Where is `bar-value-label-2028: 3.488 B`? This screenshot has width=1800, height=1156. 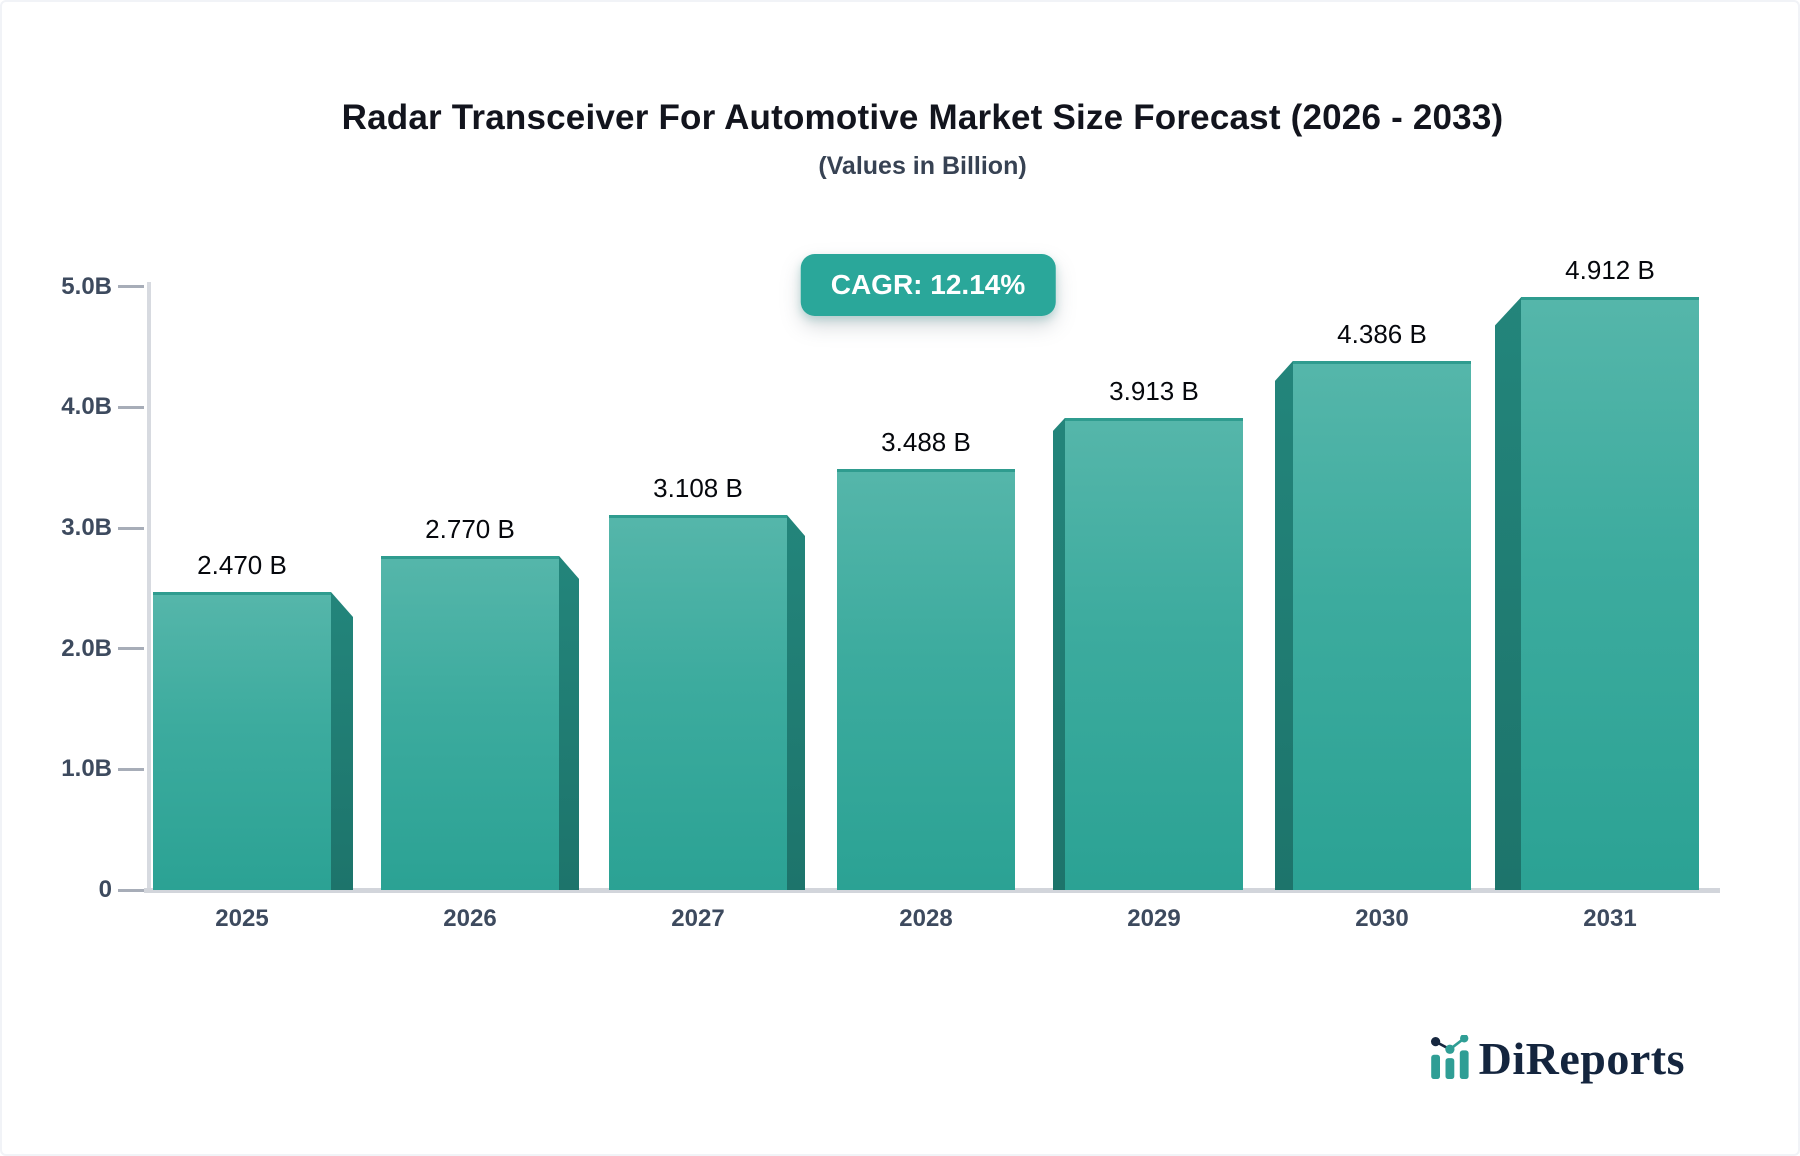 bar-value-label-2028: 3.488 B is located at coordinates (926, 442).